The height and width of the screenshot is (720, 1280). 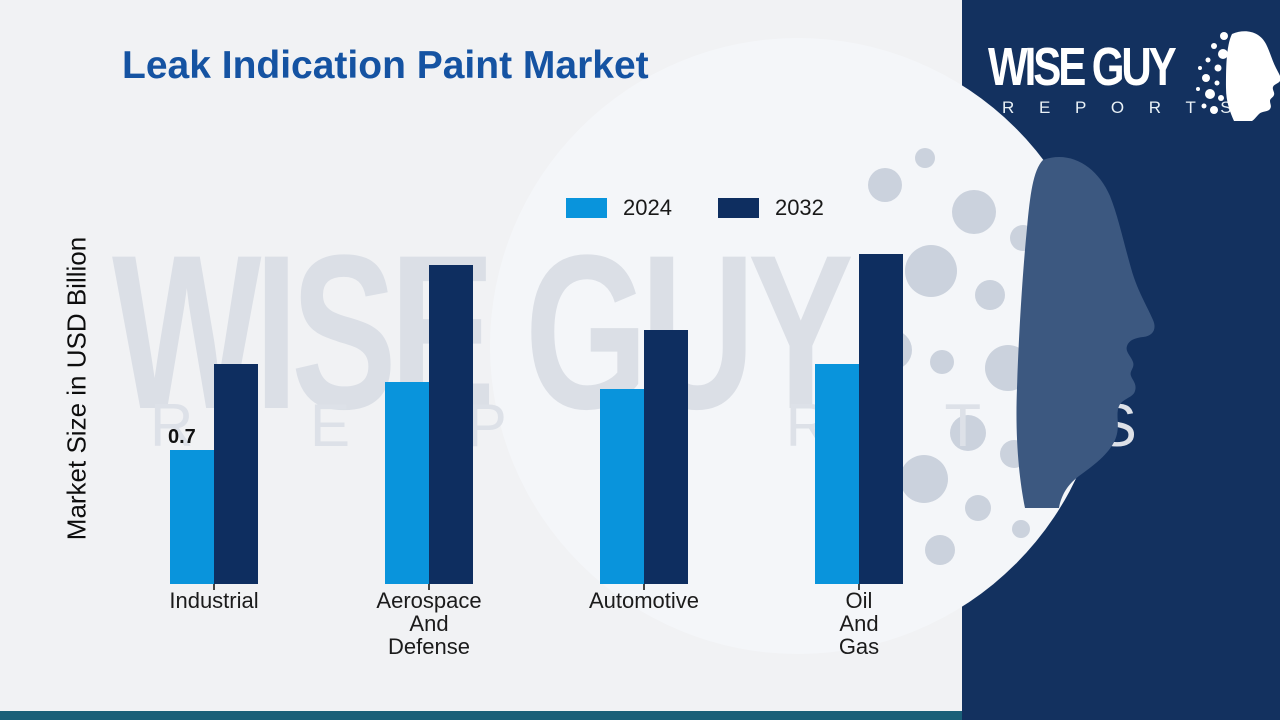 What do you see at coordinates (429, 623) in the screenshot?
I see `x-category-label: Aerospace And Defense` at bounding box center [429, 623].